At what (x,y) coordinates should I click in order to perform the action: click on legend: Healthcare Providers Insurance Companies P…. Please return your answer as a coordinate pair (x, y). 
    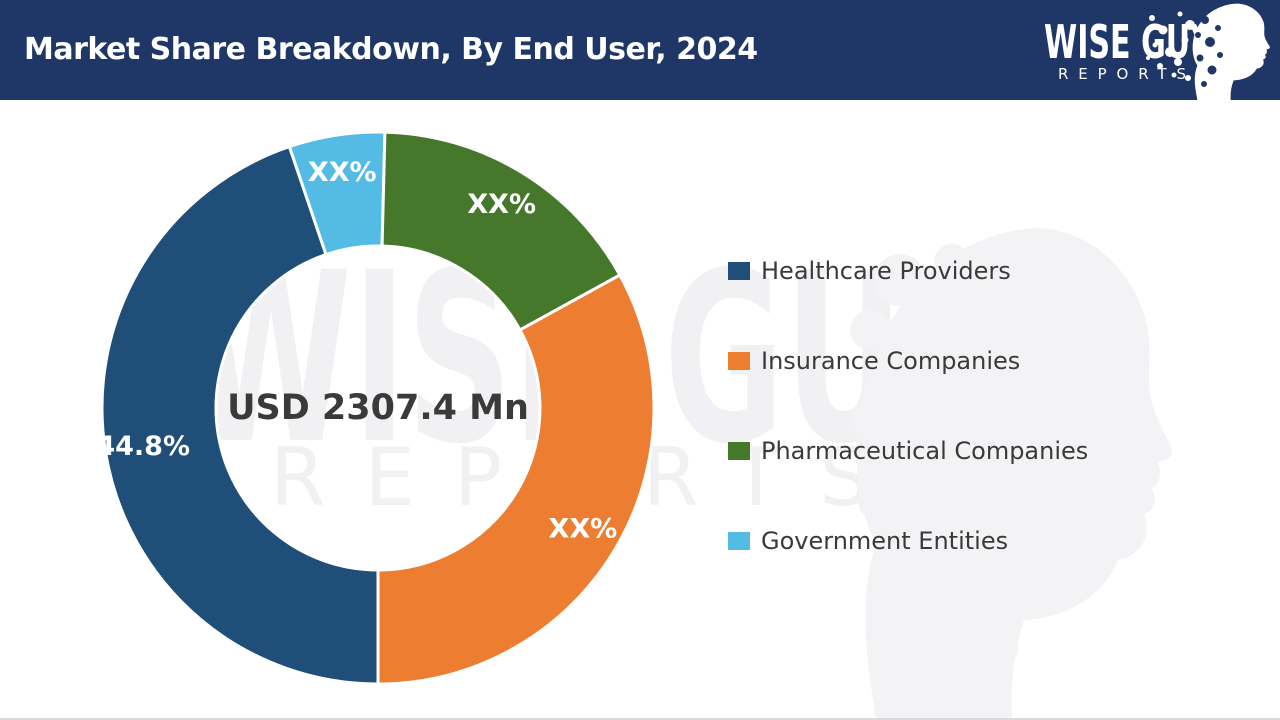
    Looking at the image, I should click on (908, 406).